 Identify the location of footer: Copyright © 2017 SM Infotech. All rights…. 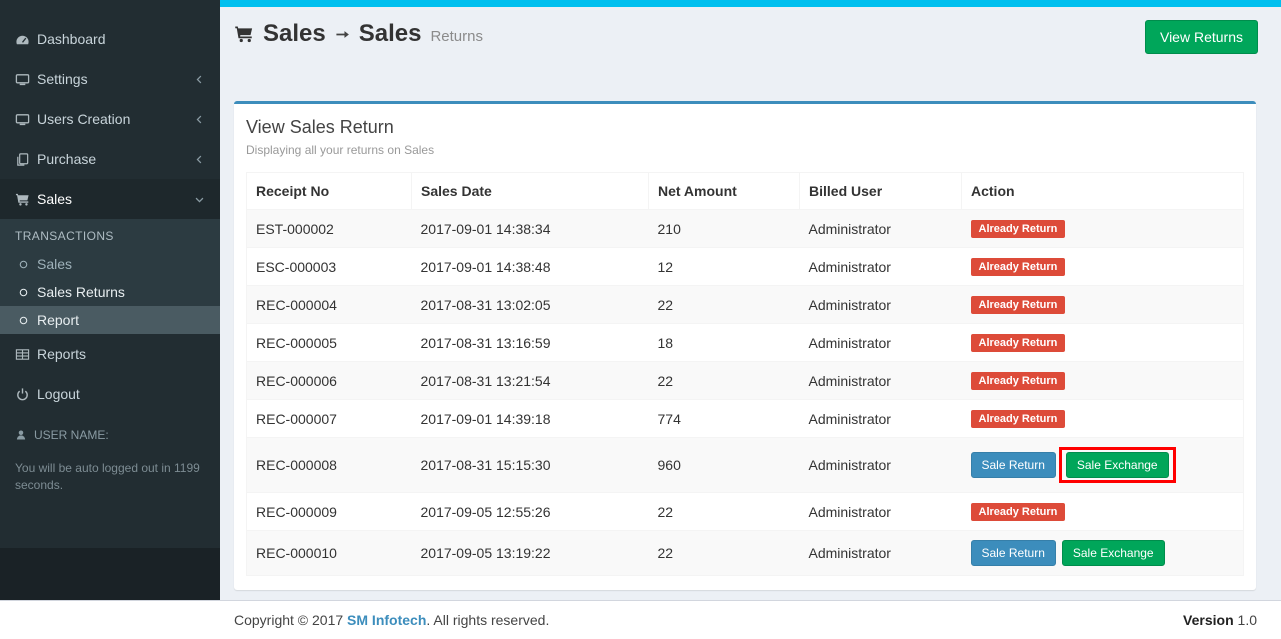
(640, 619).